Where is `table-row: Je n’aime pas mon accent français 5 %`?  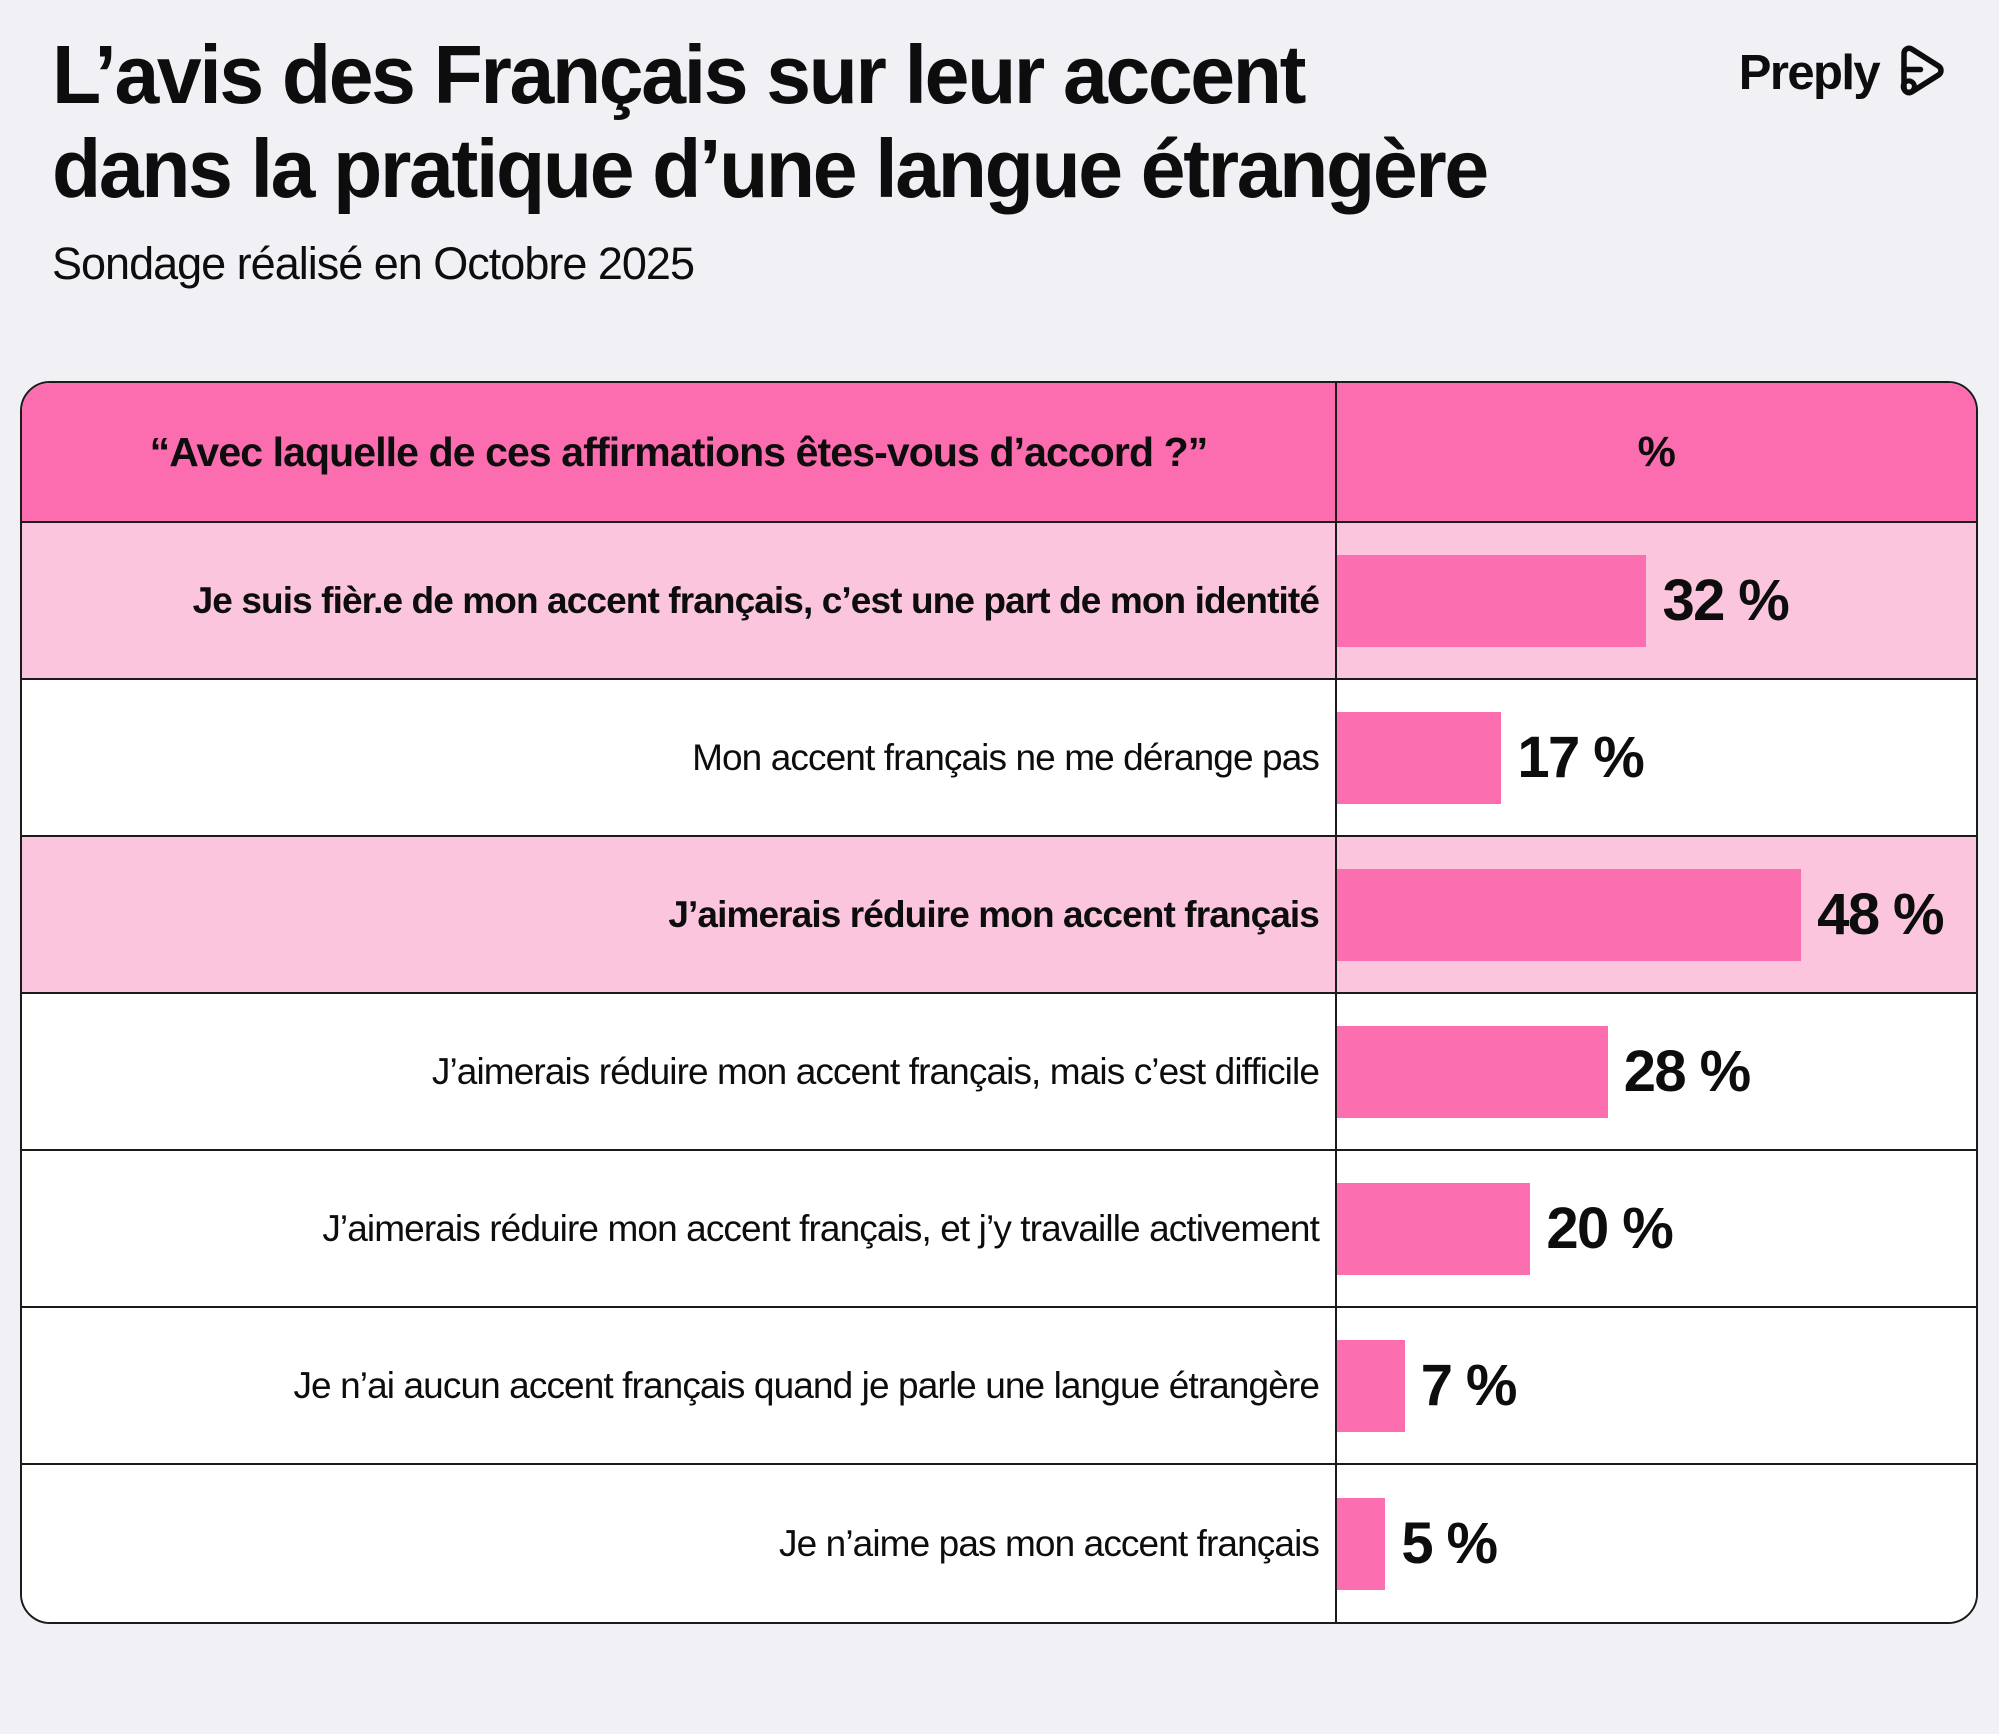
table-row: Je n’aime pas mon accent français 5 % is located at coordinates (999, 1543).